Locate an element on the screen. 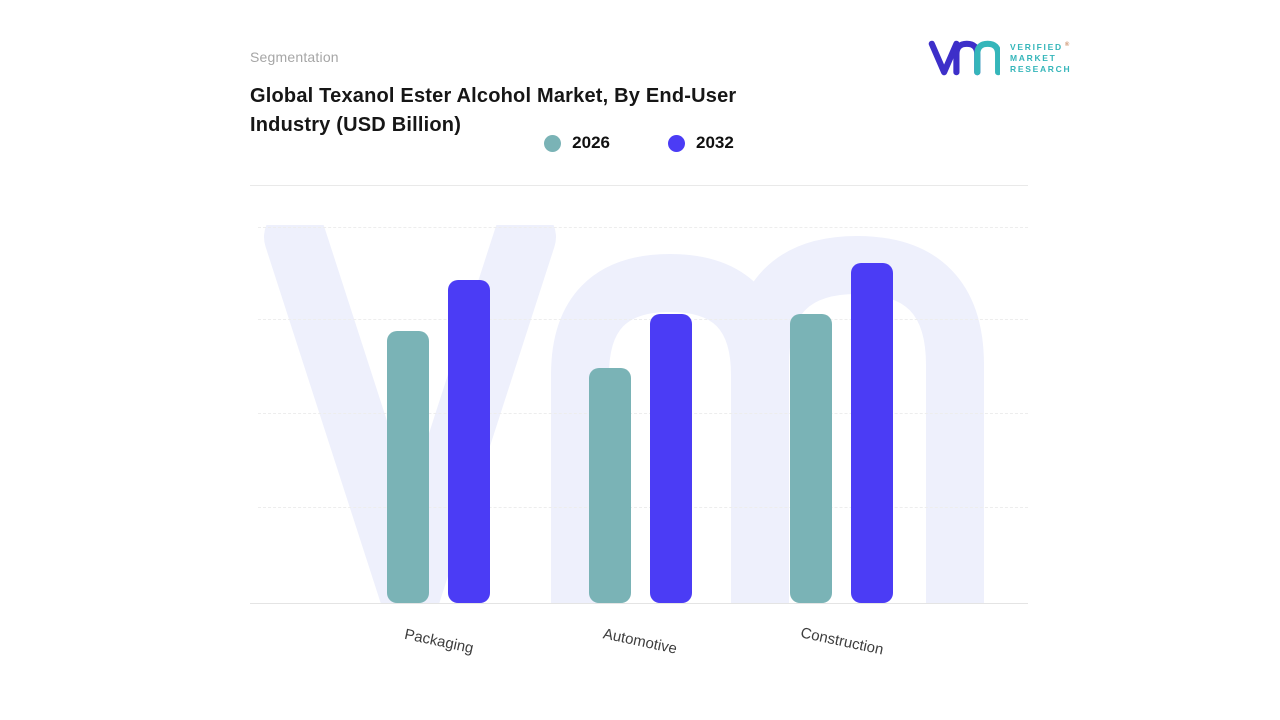 The width and height of the screenshot is (1280, 720). legend-item-2032: 2032 is located at coordinates (701, 143).